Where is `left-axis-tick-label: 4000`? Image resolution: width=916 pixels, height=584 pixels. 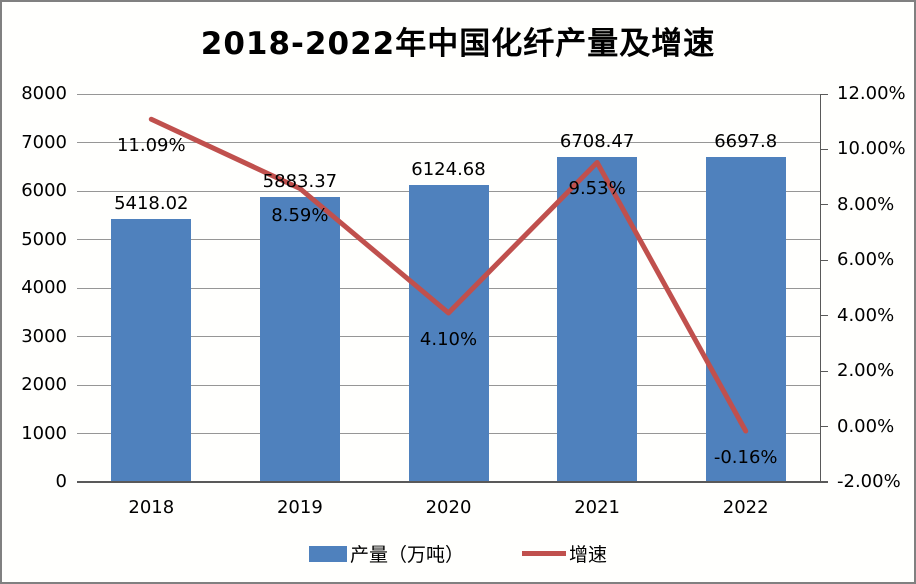
left-axis-tick-label: 4000 is located at coordinates (44, 287).